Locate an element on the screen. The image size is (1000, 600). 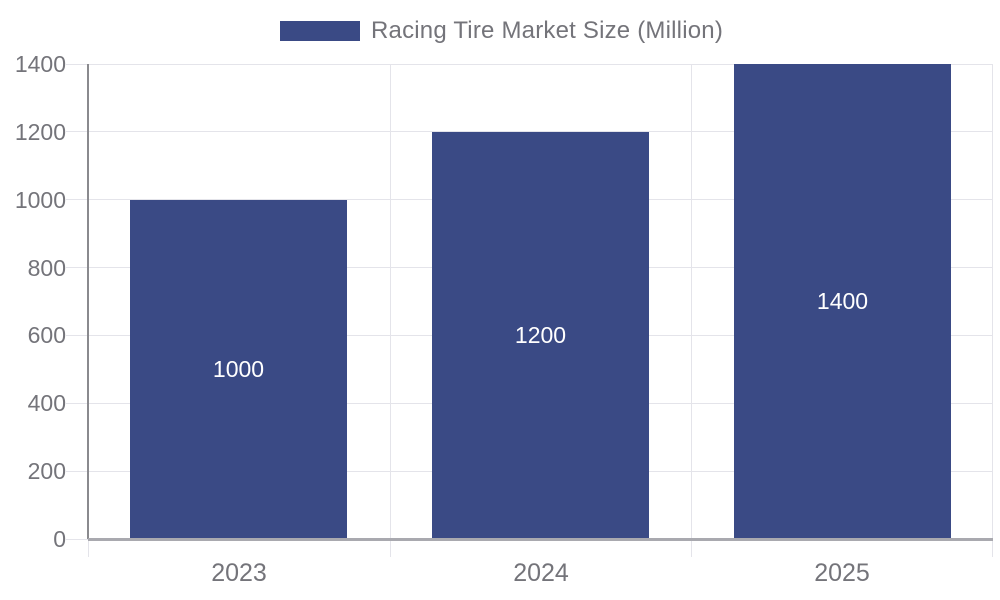
x-tick-label: 2023 is located at coordinates (239, 573).